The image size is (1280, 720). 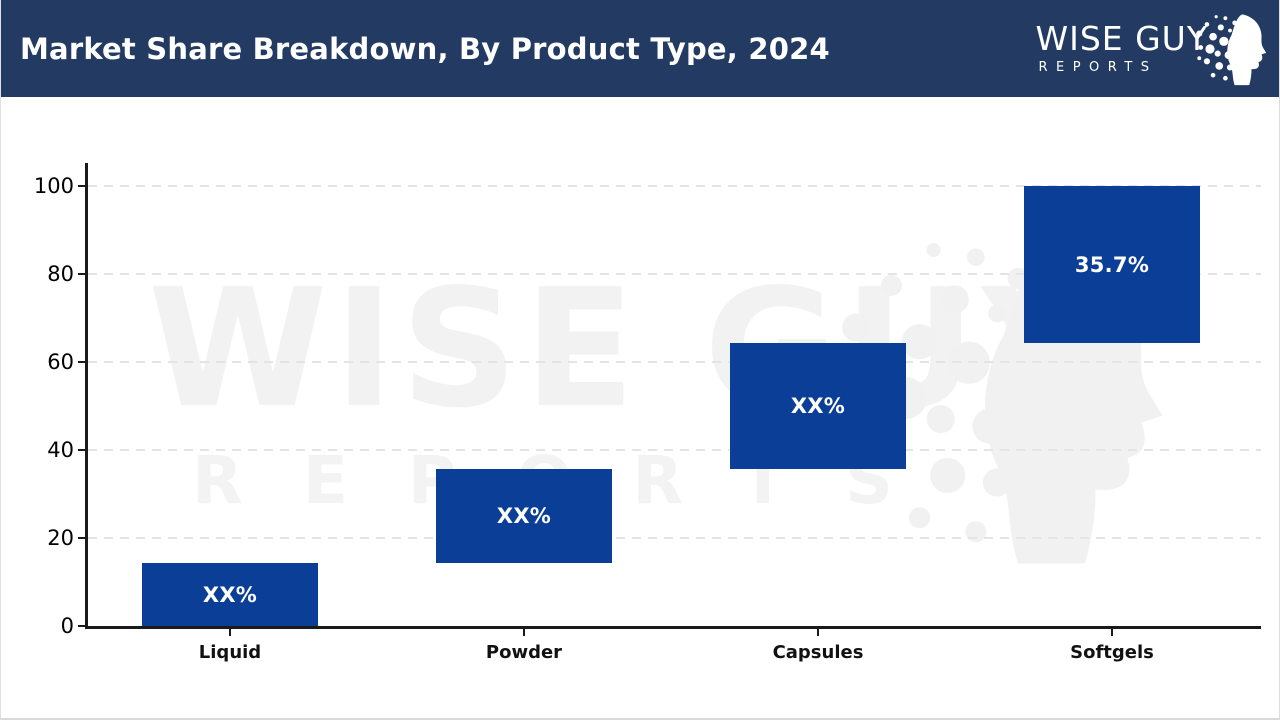 I want to click on x-tick-label-softgels: Softgels, so click(x=1112, y=652).